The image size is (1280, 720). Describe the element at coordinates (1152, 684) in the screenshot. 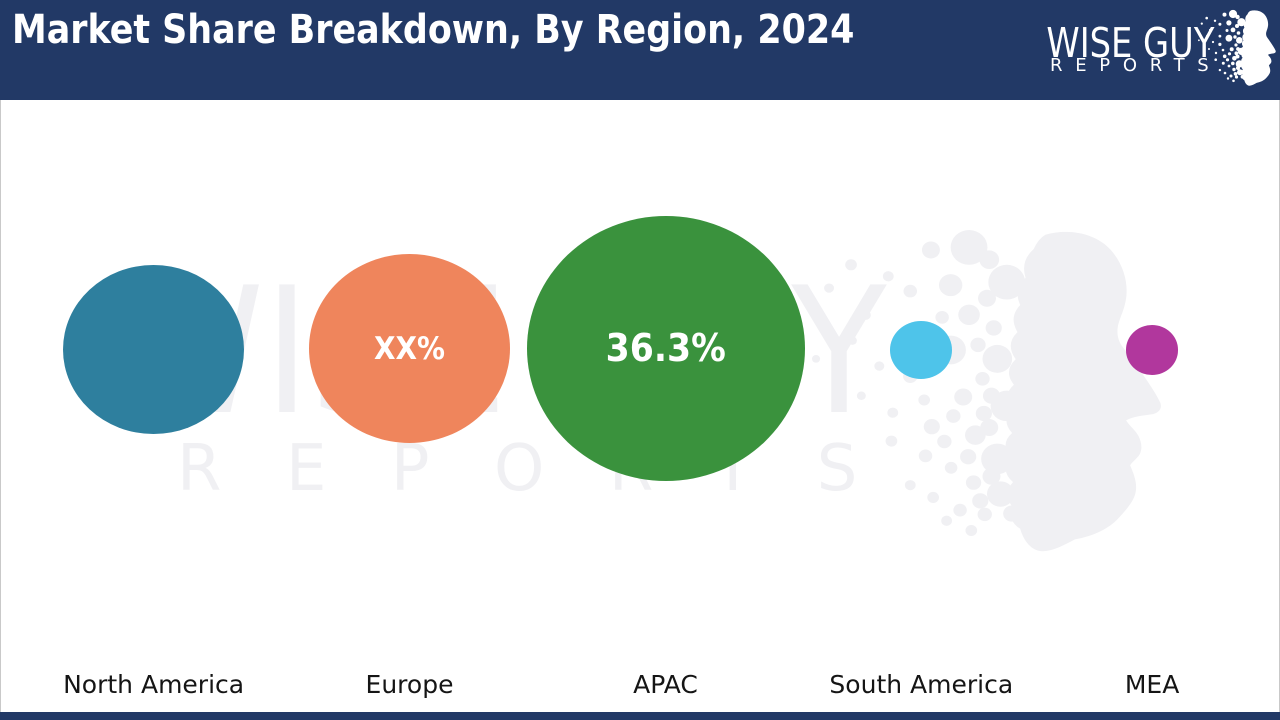

I see `category-label-mea: MEA` at that location.